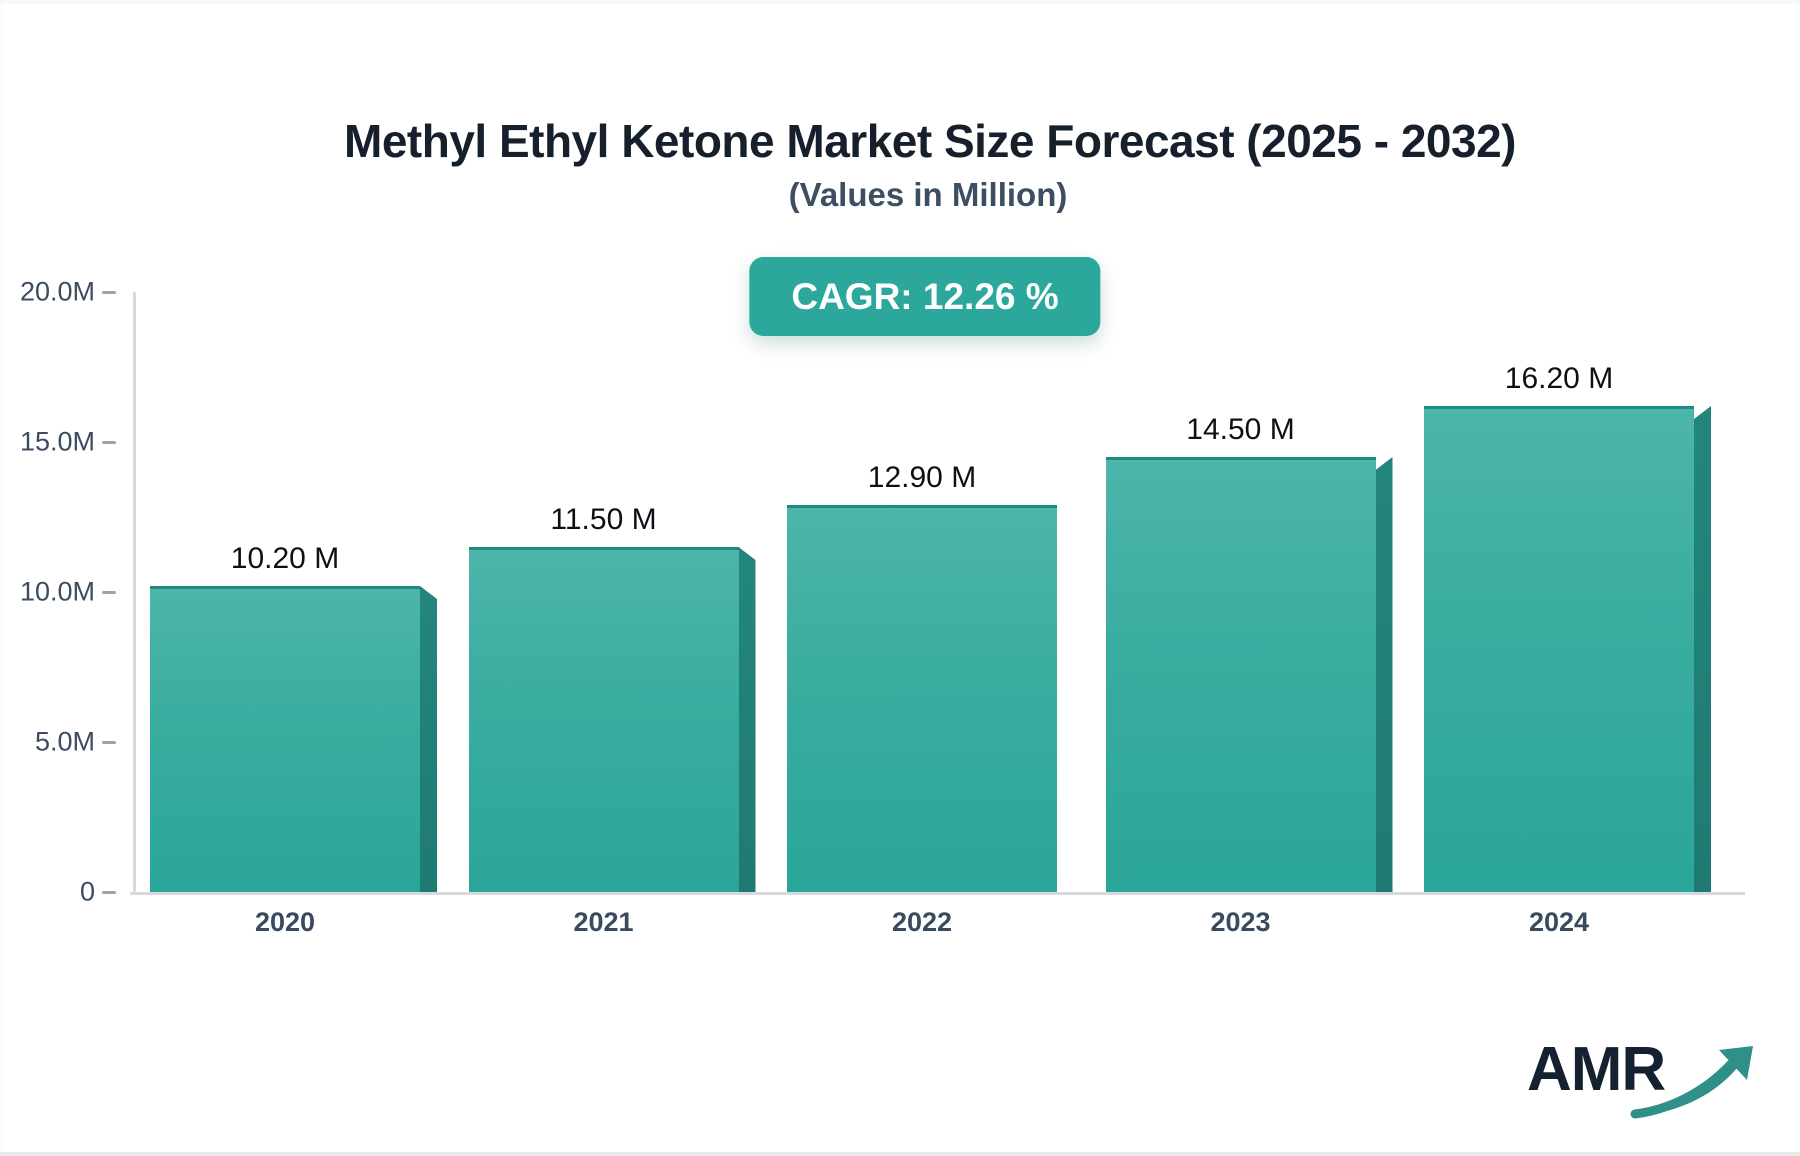 The image size is (1800, 1156). Describe the element at coordinates (928, 194) in the screenshot. I see `chart-subtitle: (Values in Million)` at that location.